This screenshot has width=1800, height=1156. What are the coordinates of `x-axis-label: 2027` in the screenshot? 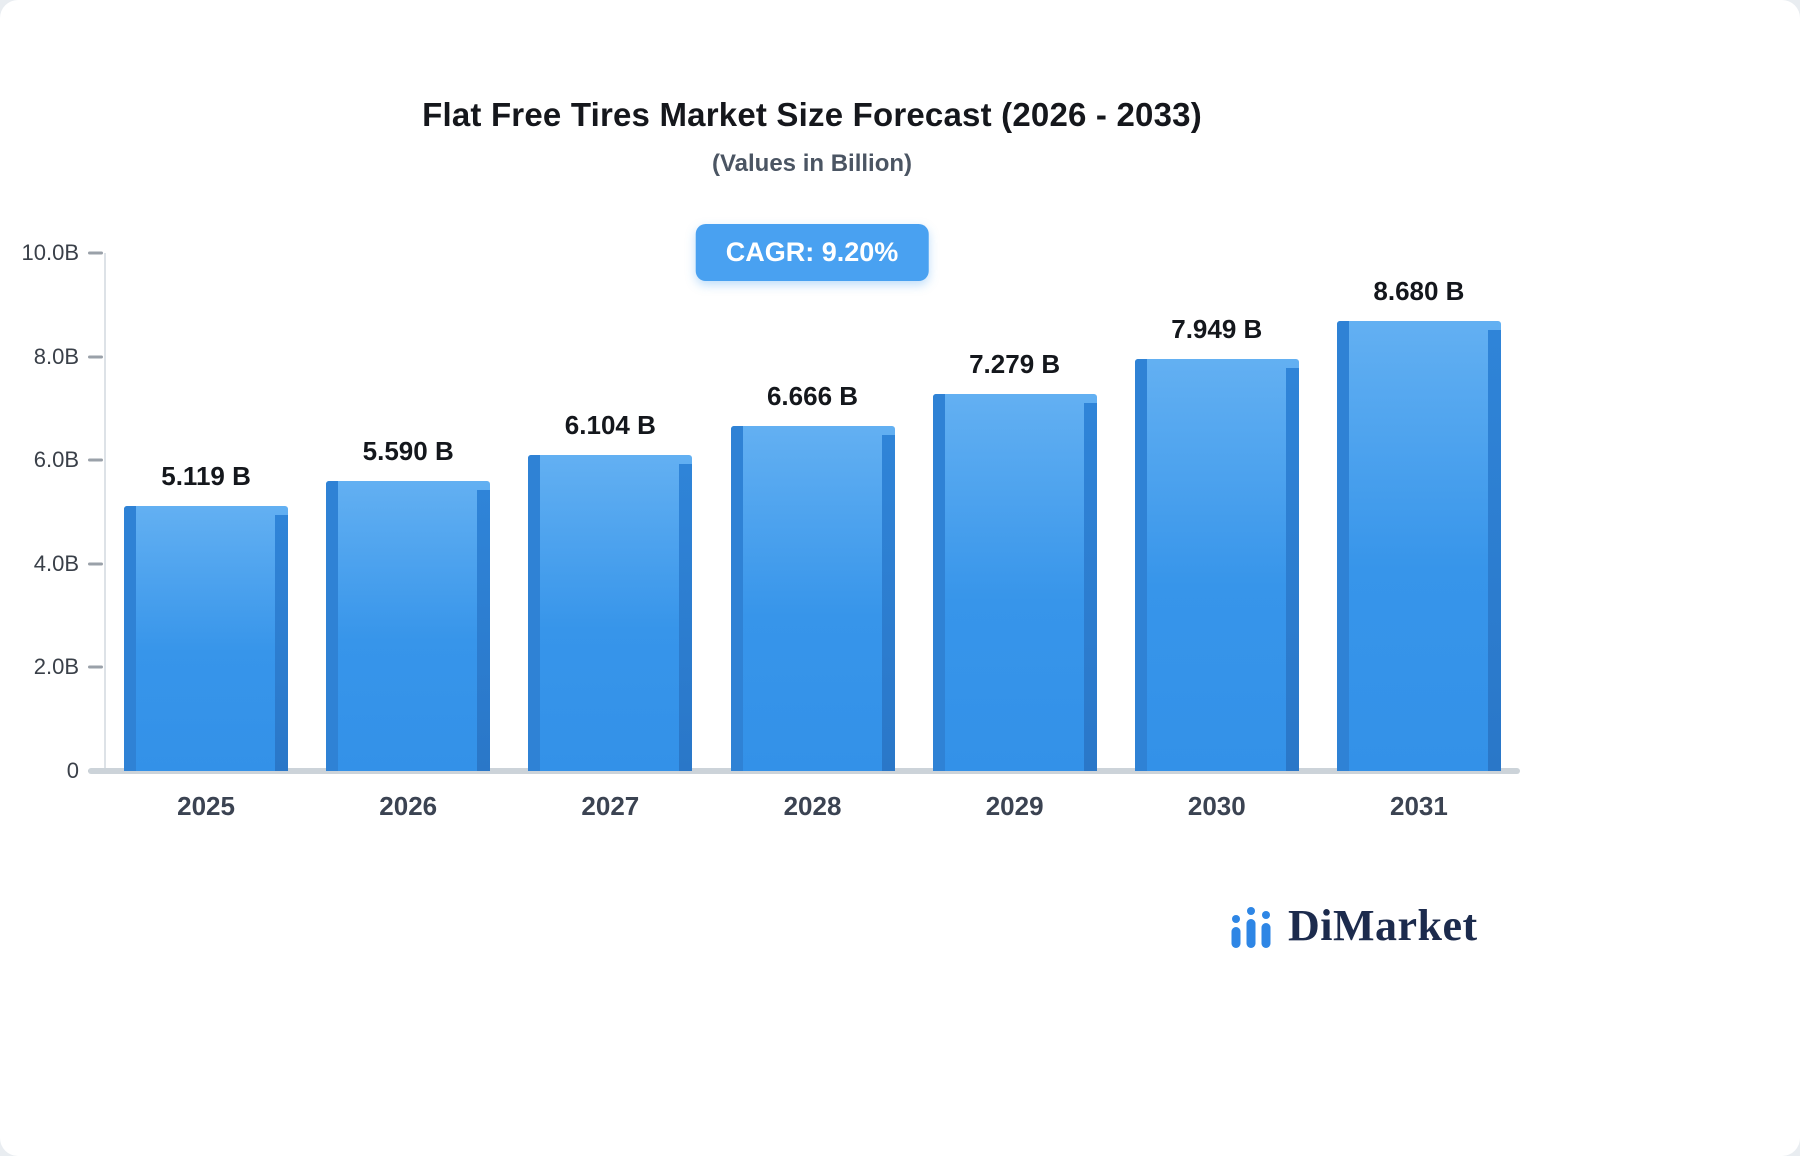 It's located at (610, 806).